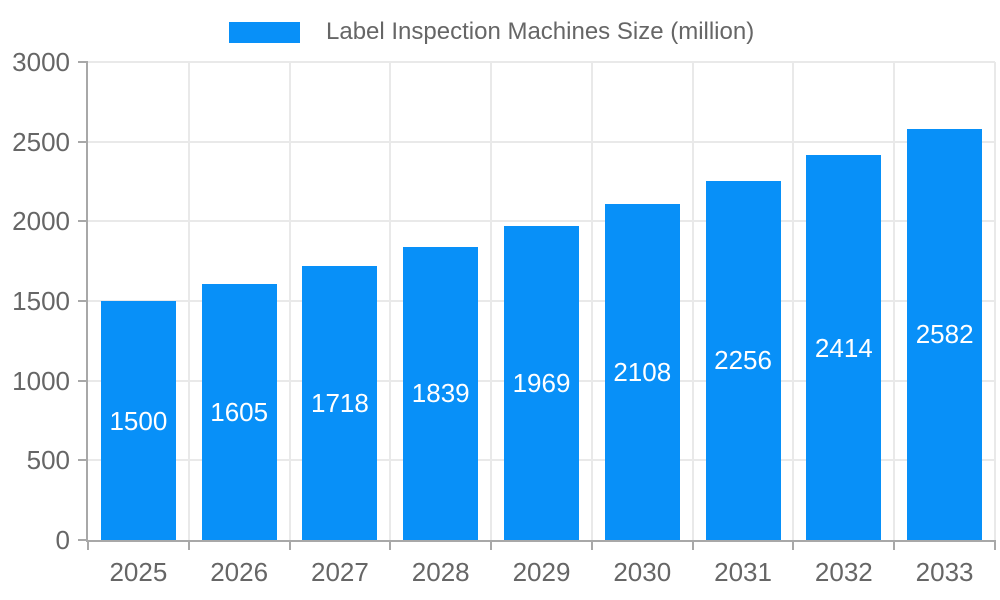 This screenshot has height=600, width=1000. I want to click on bar-value-label: 1500, so click(138, 420).